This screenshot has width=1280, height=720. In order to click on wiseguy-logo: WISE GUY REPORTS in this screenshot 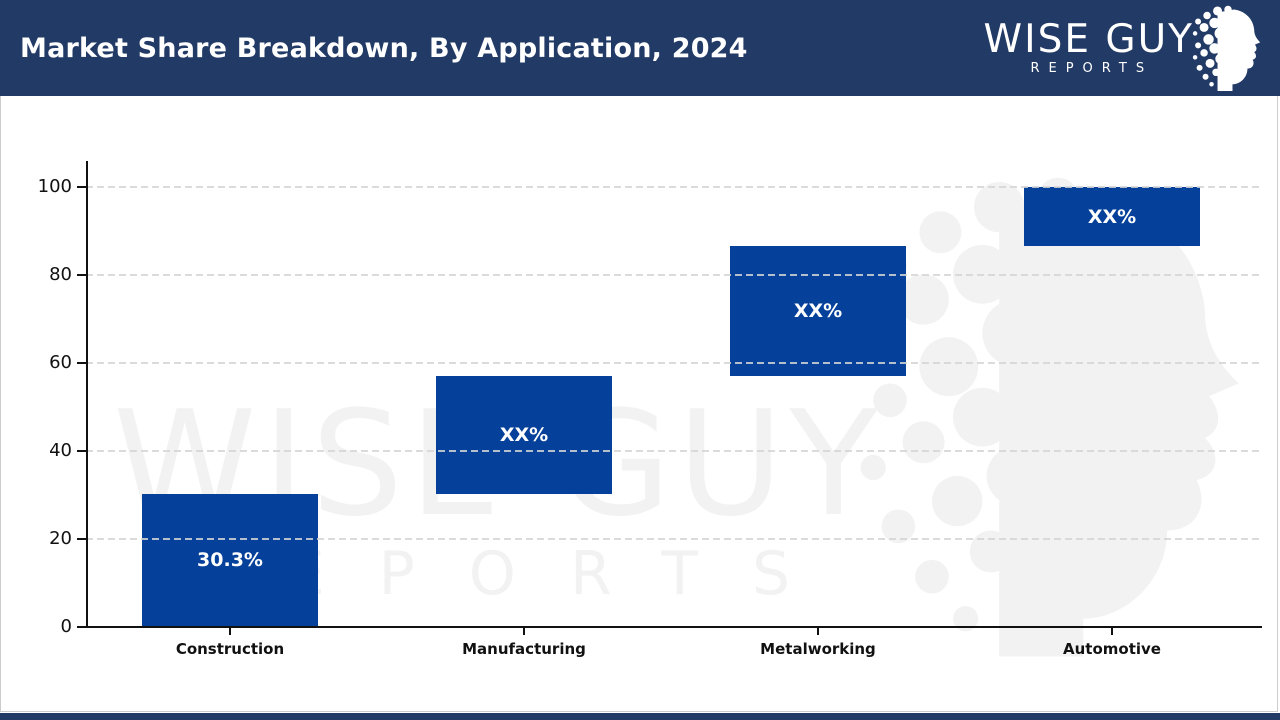, I will do `click(1127, 48)`.